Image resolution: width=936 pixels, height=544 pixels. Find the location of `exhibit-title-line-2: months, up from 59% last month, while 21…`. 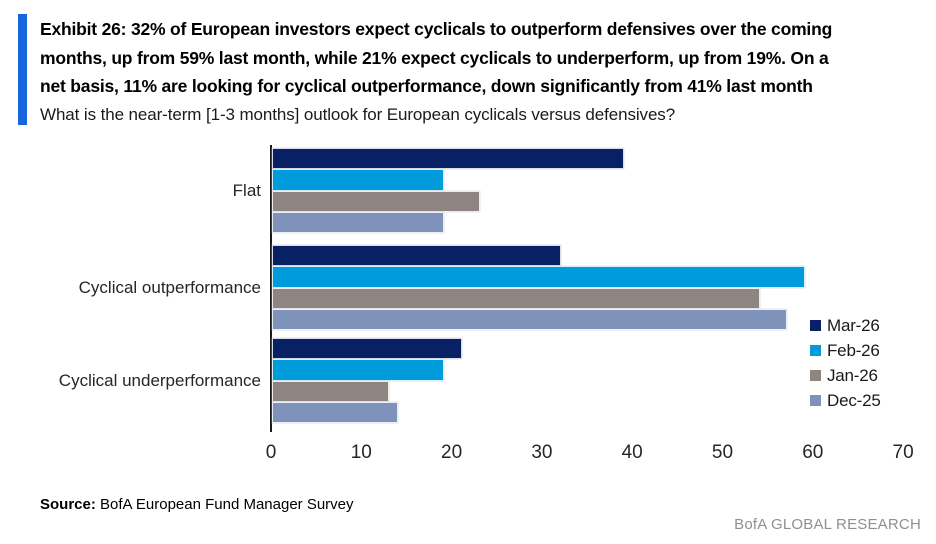

exhibit-title-line-2: months, up from 59% last month, while 21… is located at coordinates (434, 57).